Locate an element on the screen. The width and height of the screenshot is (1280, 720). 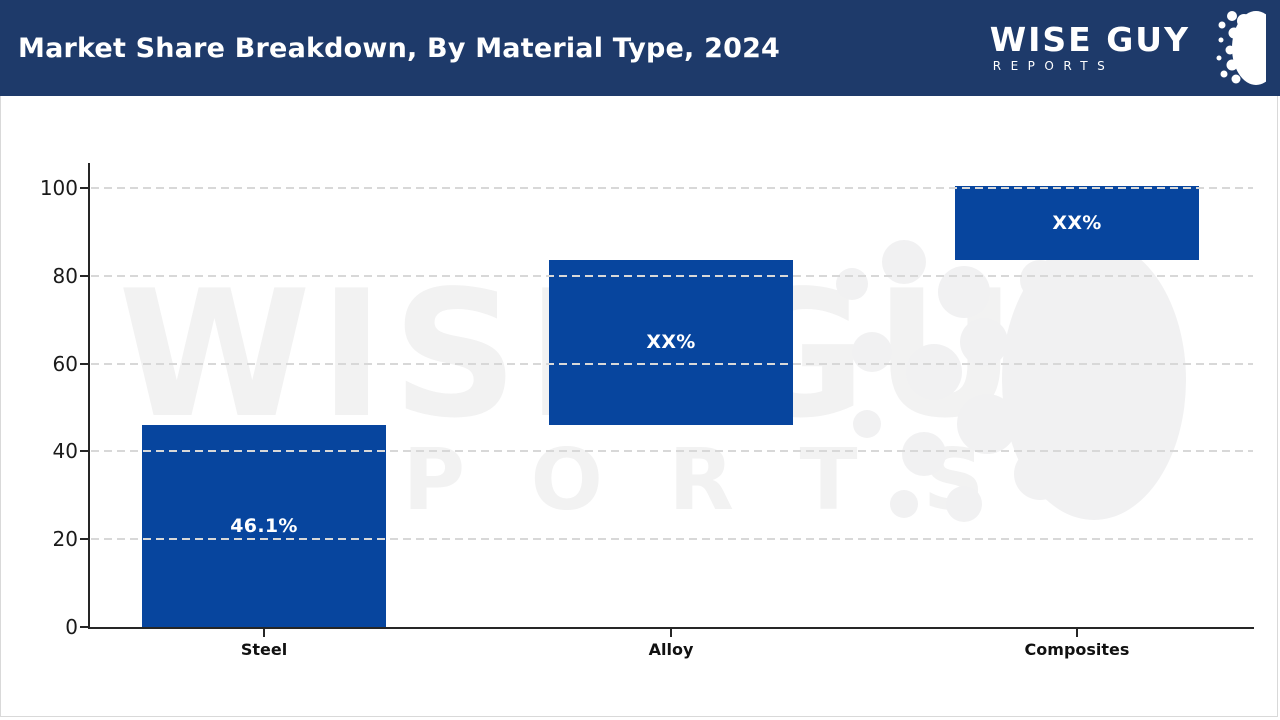
y-tick-label: 20 is located at coordinates (65, 539).